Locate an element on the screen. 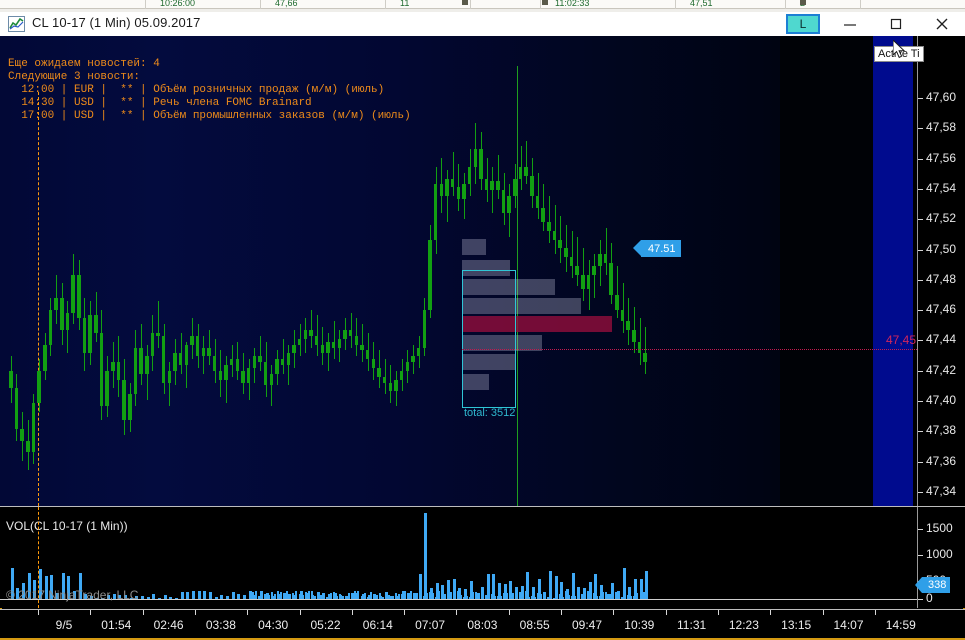  volume-axis: 150010005000 338 is located at coordinates (940, 557).